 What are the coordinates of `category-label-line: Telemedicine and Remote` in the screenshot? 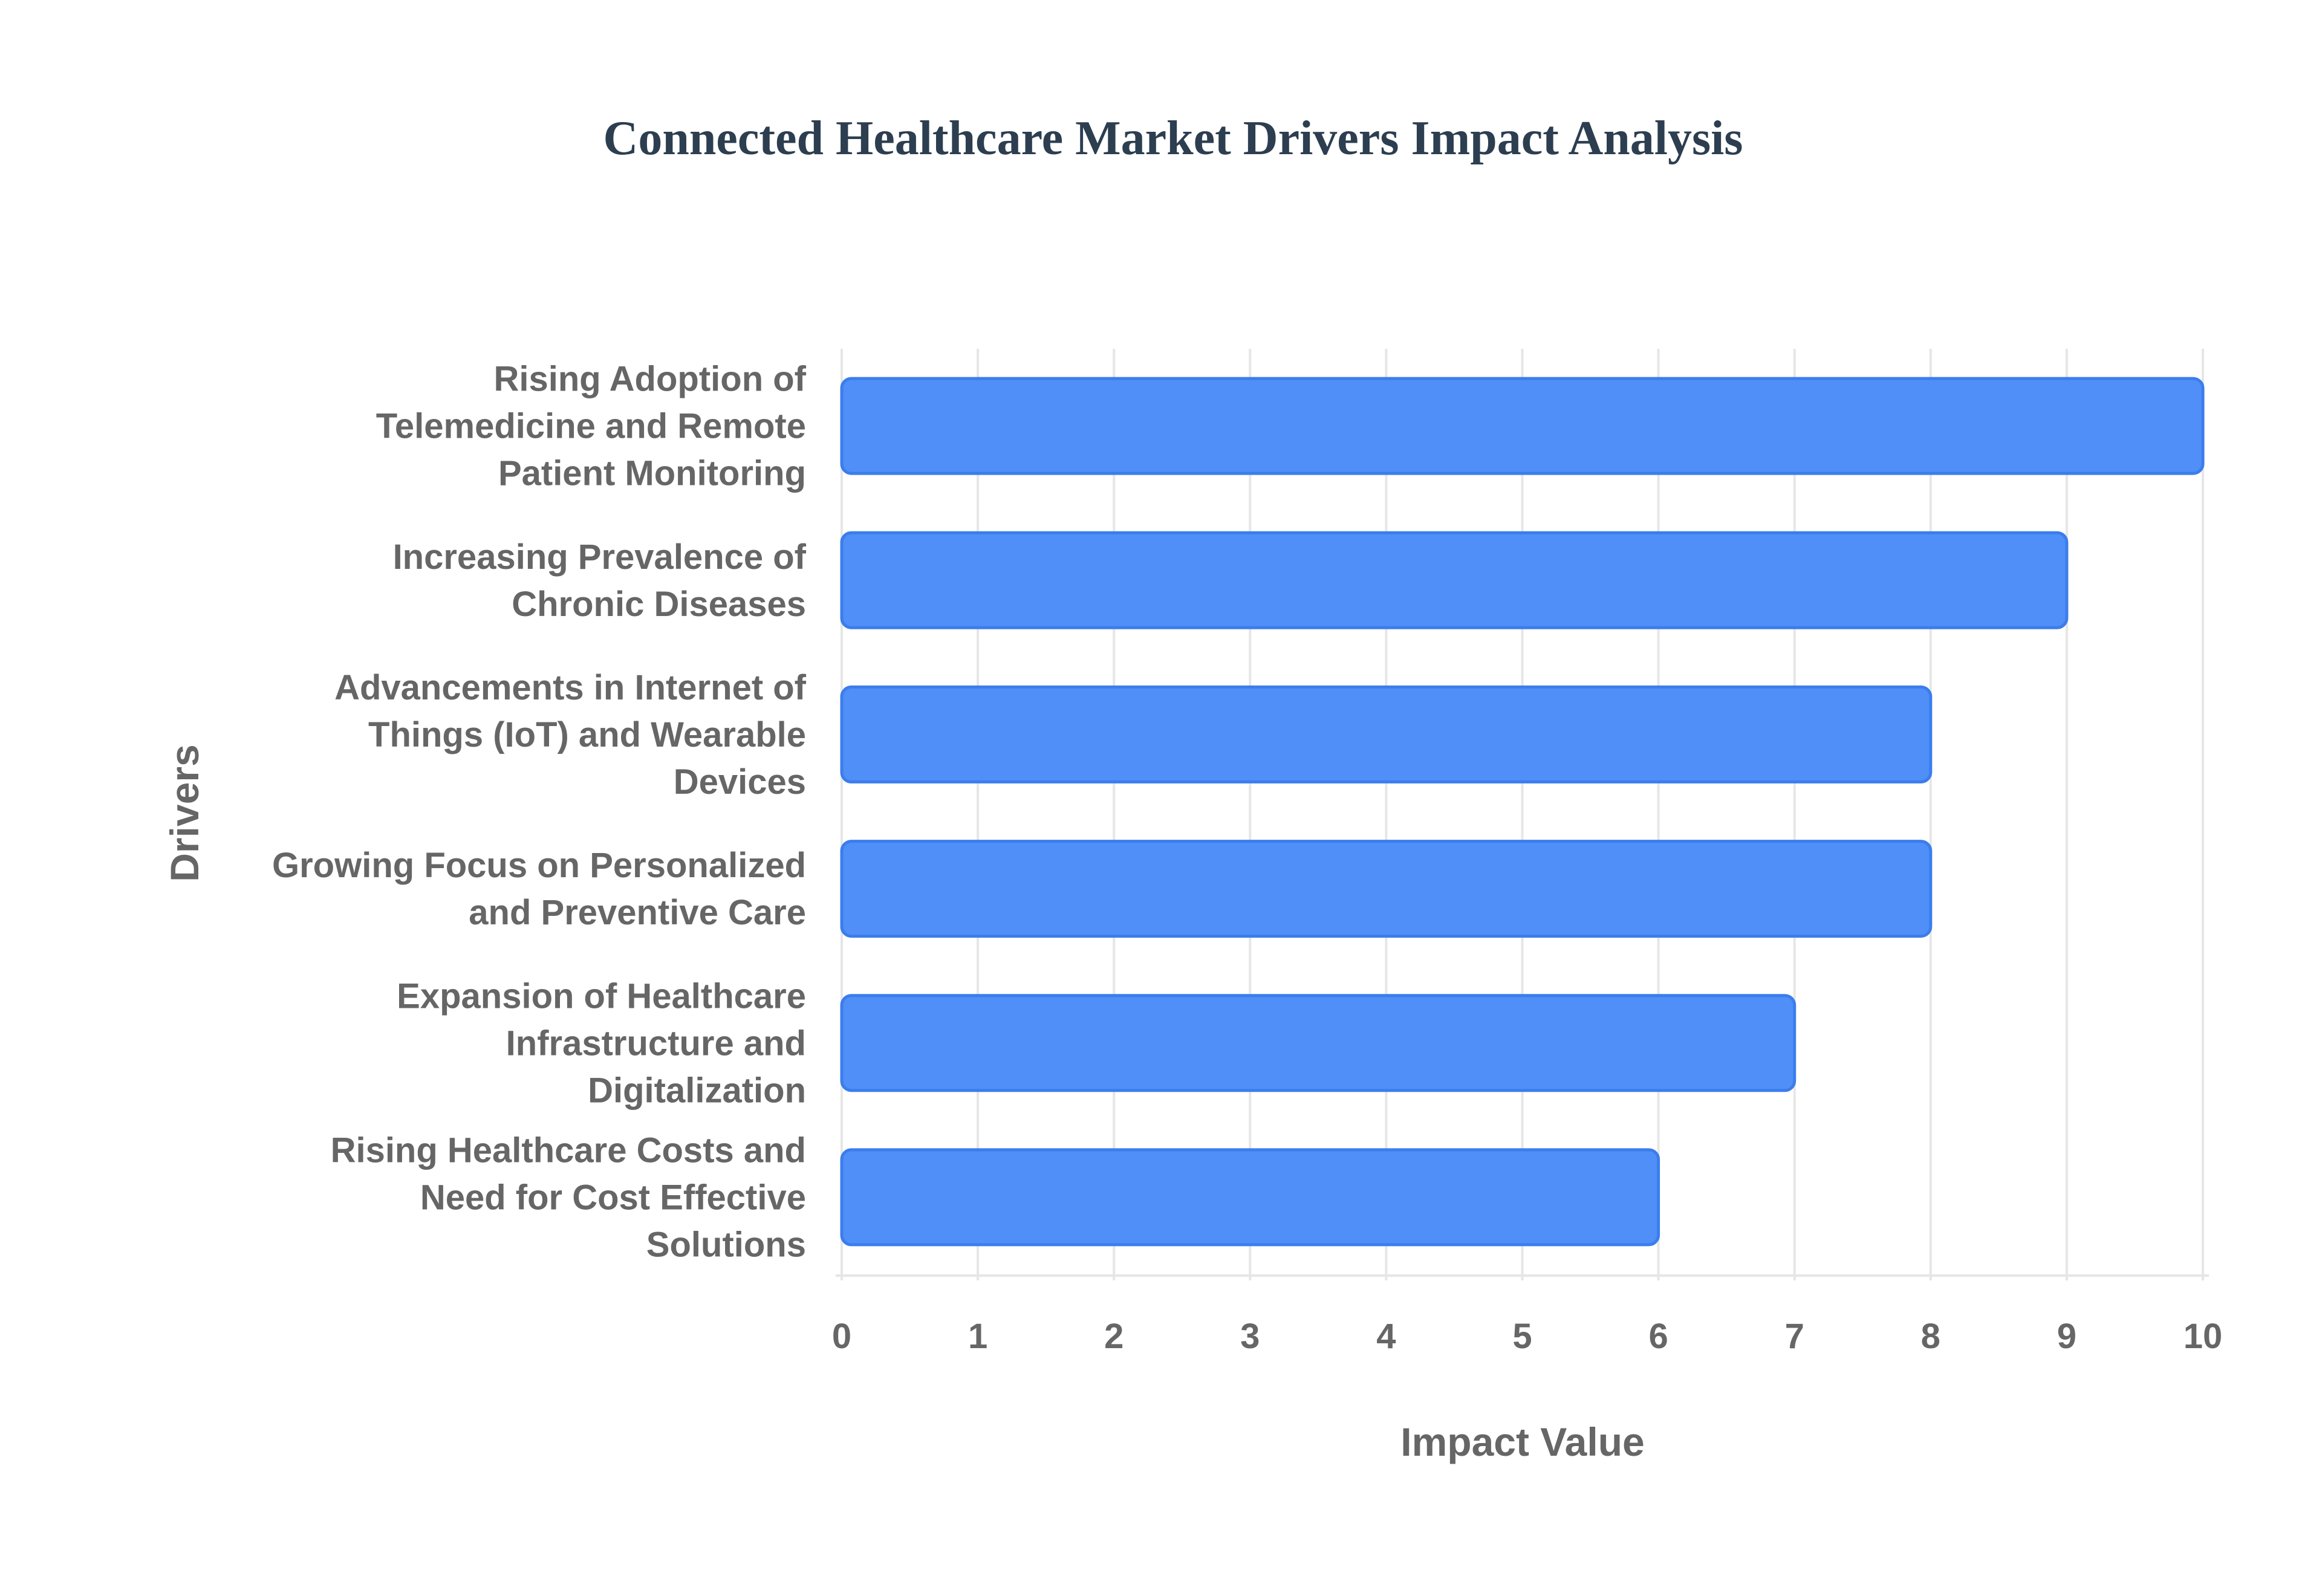 It's located at (591, 426).